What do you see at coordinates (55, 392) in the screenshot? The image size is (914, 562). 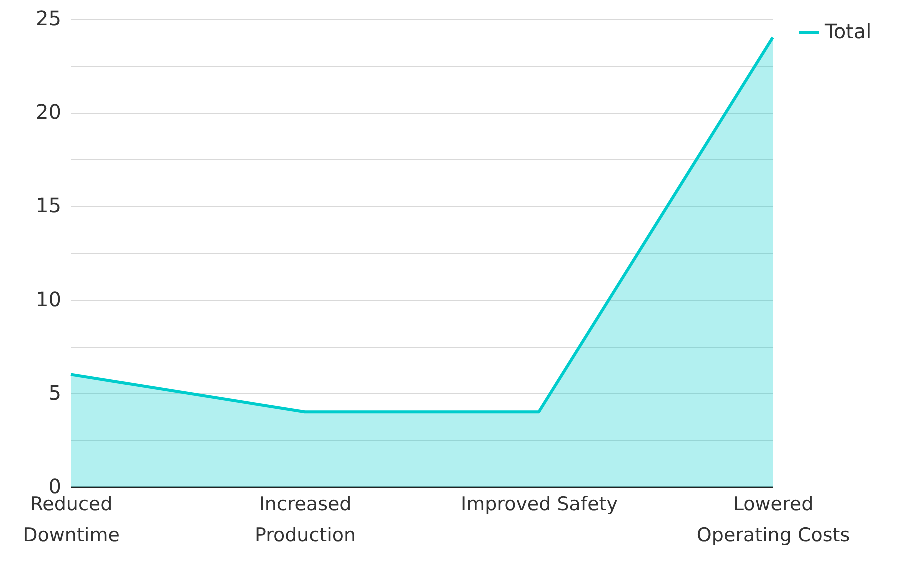 I see `y-tick-label: 5` at bounding box center [55, 392].